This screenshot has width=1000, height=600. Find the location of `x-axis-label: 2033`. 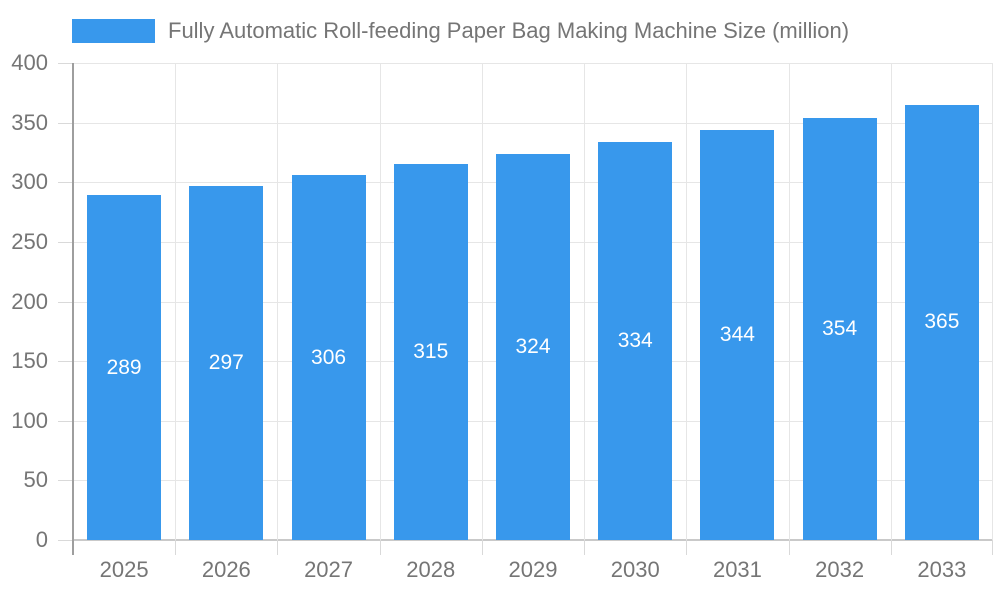

x-axis-label: 2033 is located at coordinates (942, 569).